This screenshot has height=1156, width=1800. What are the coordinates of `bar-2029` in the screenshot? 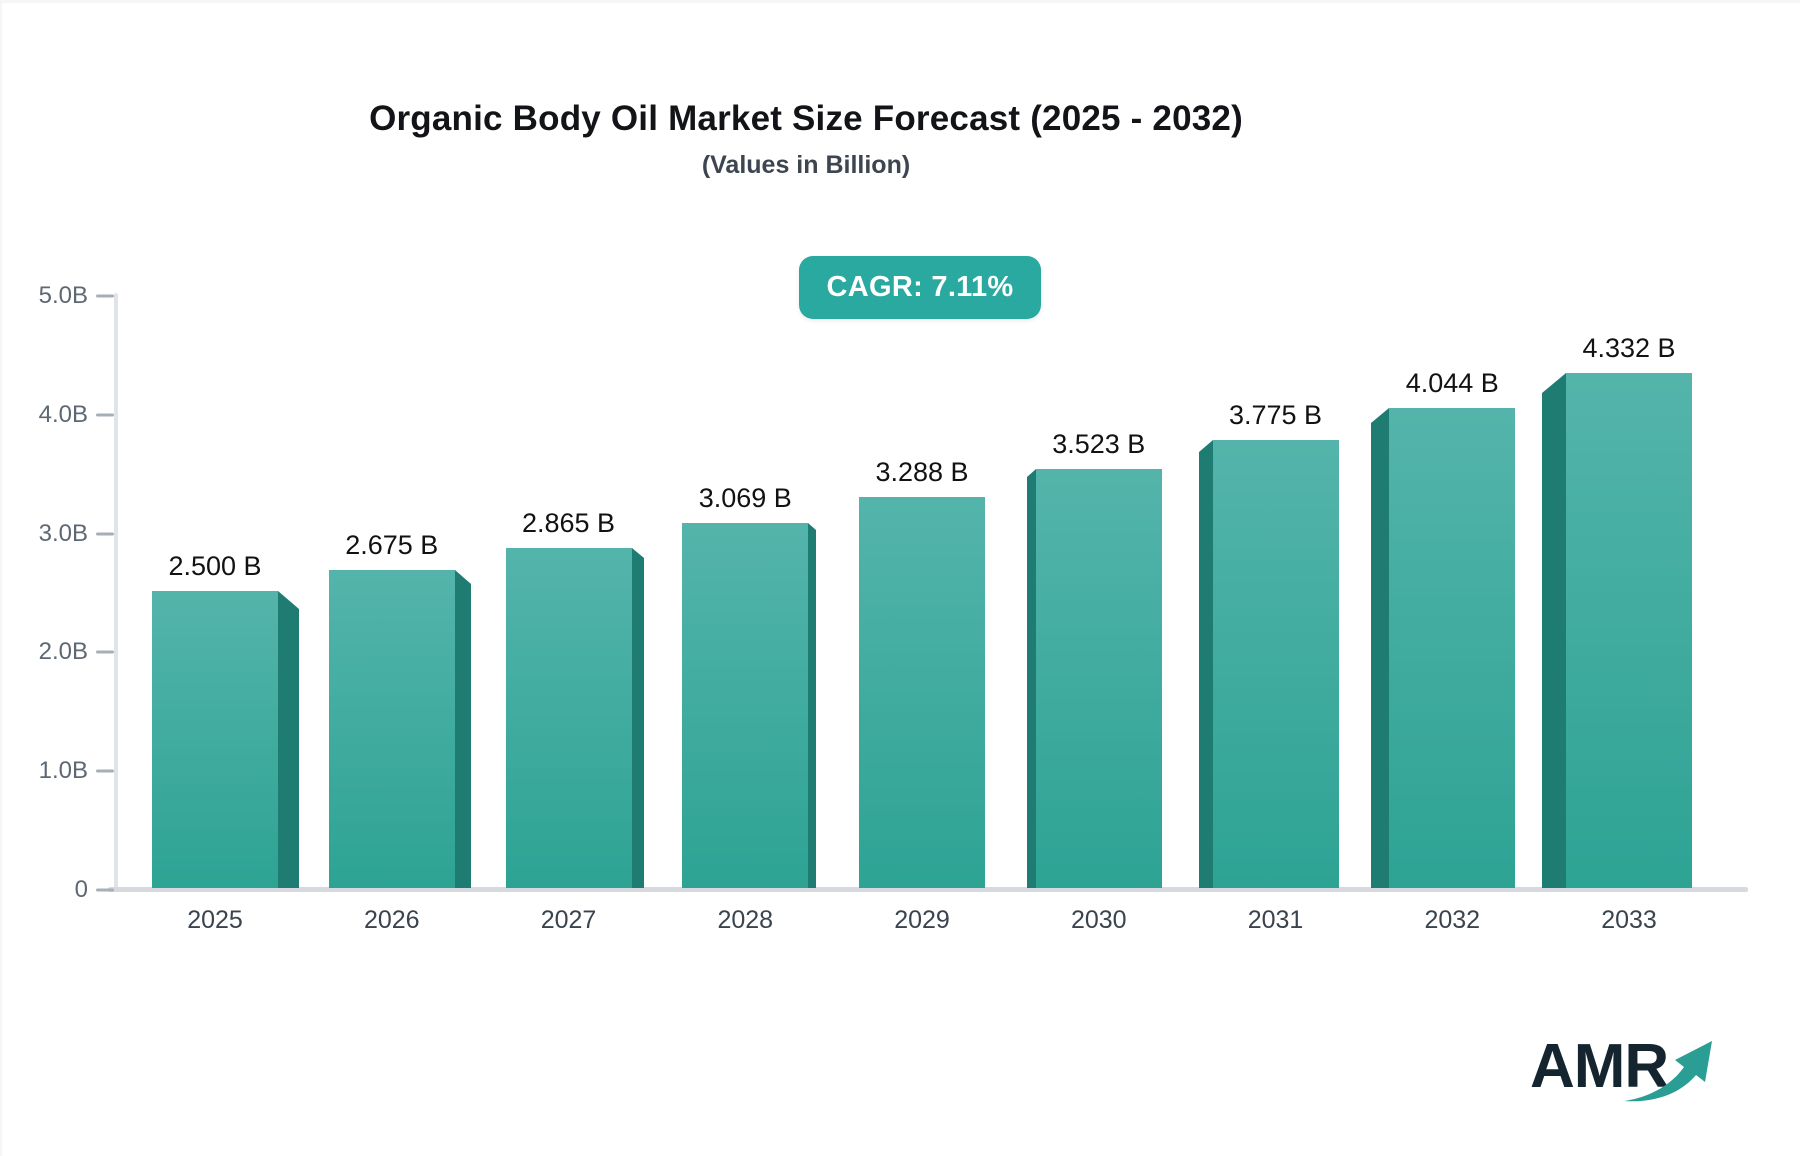 It's located at (922, 692).